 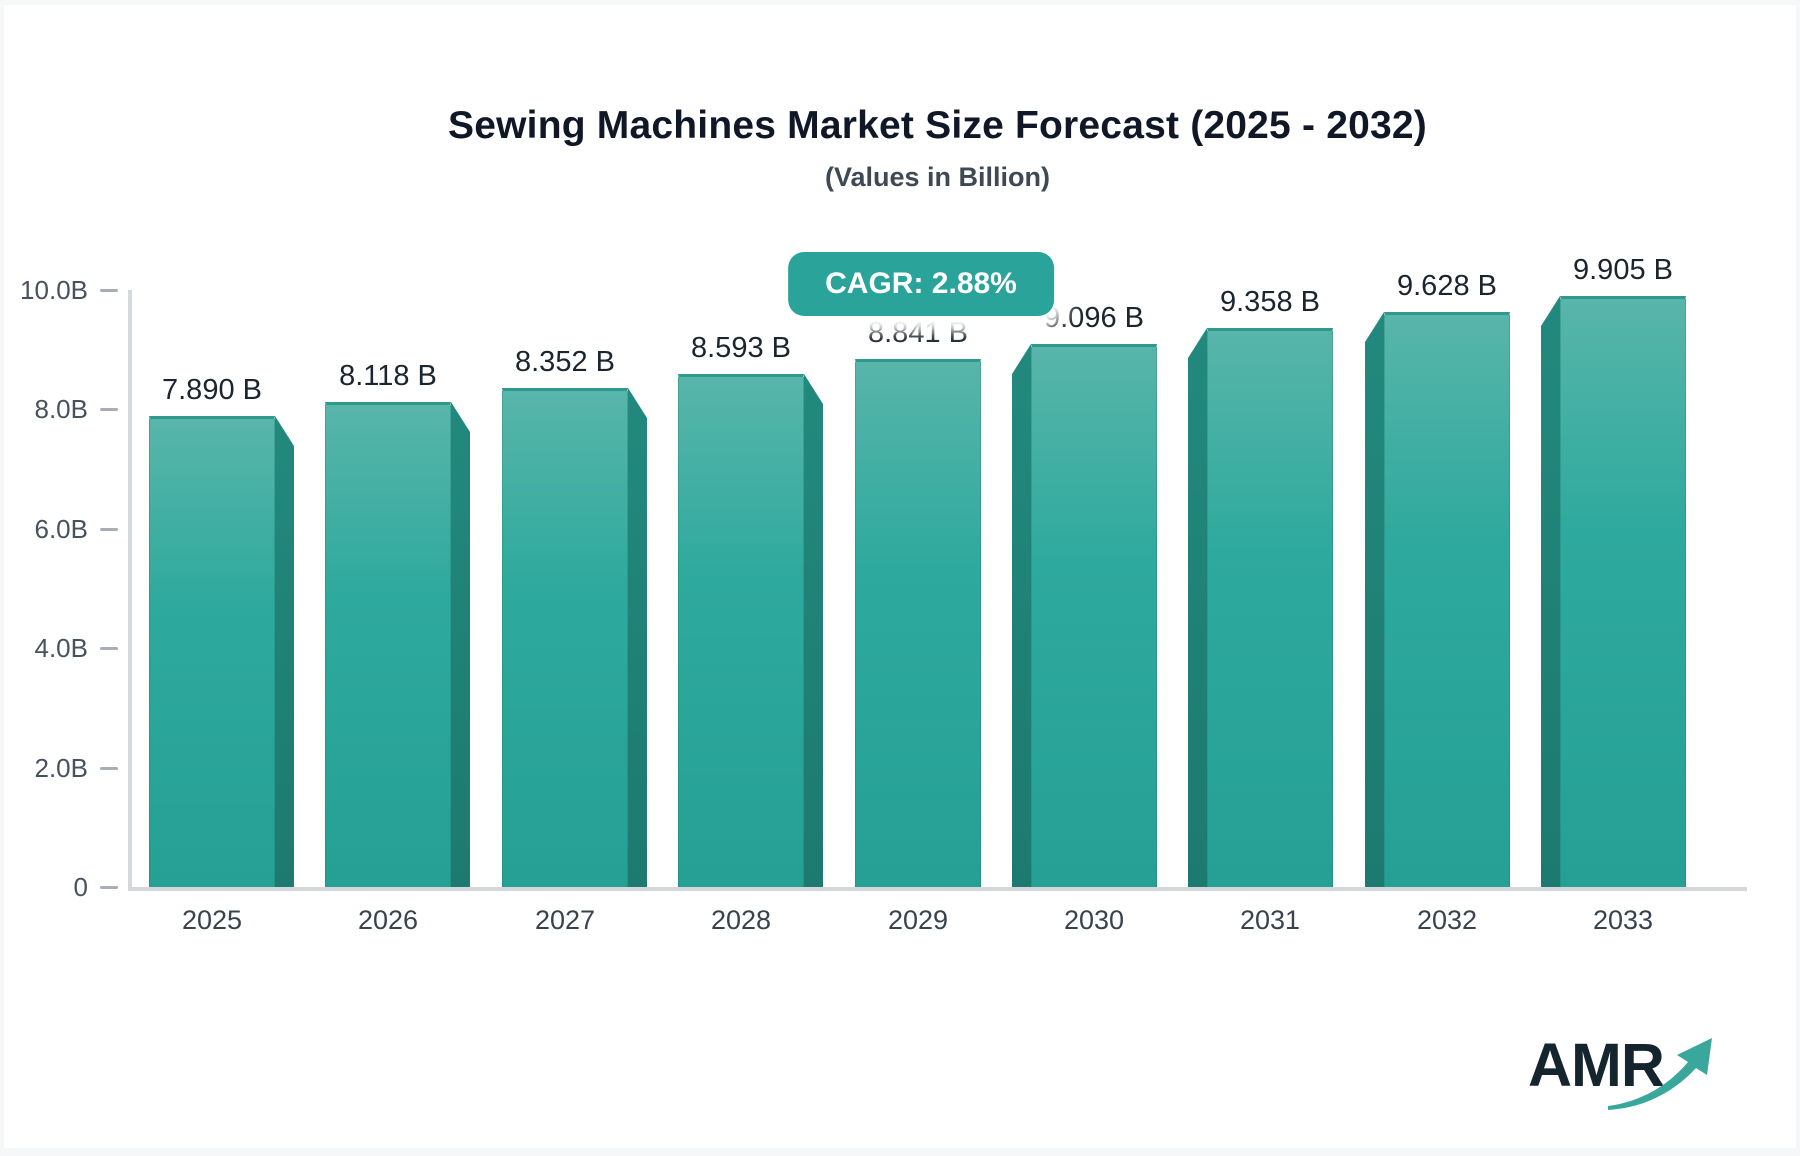 I want to click on cagr-badge: CAGR: 2.88%, so click(x=921, y=284).